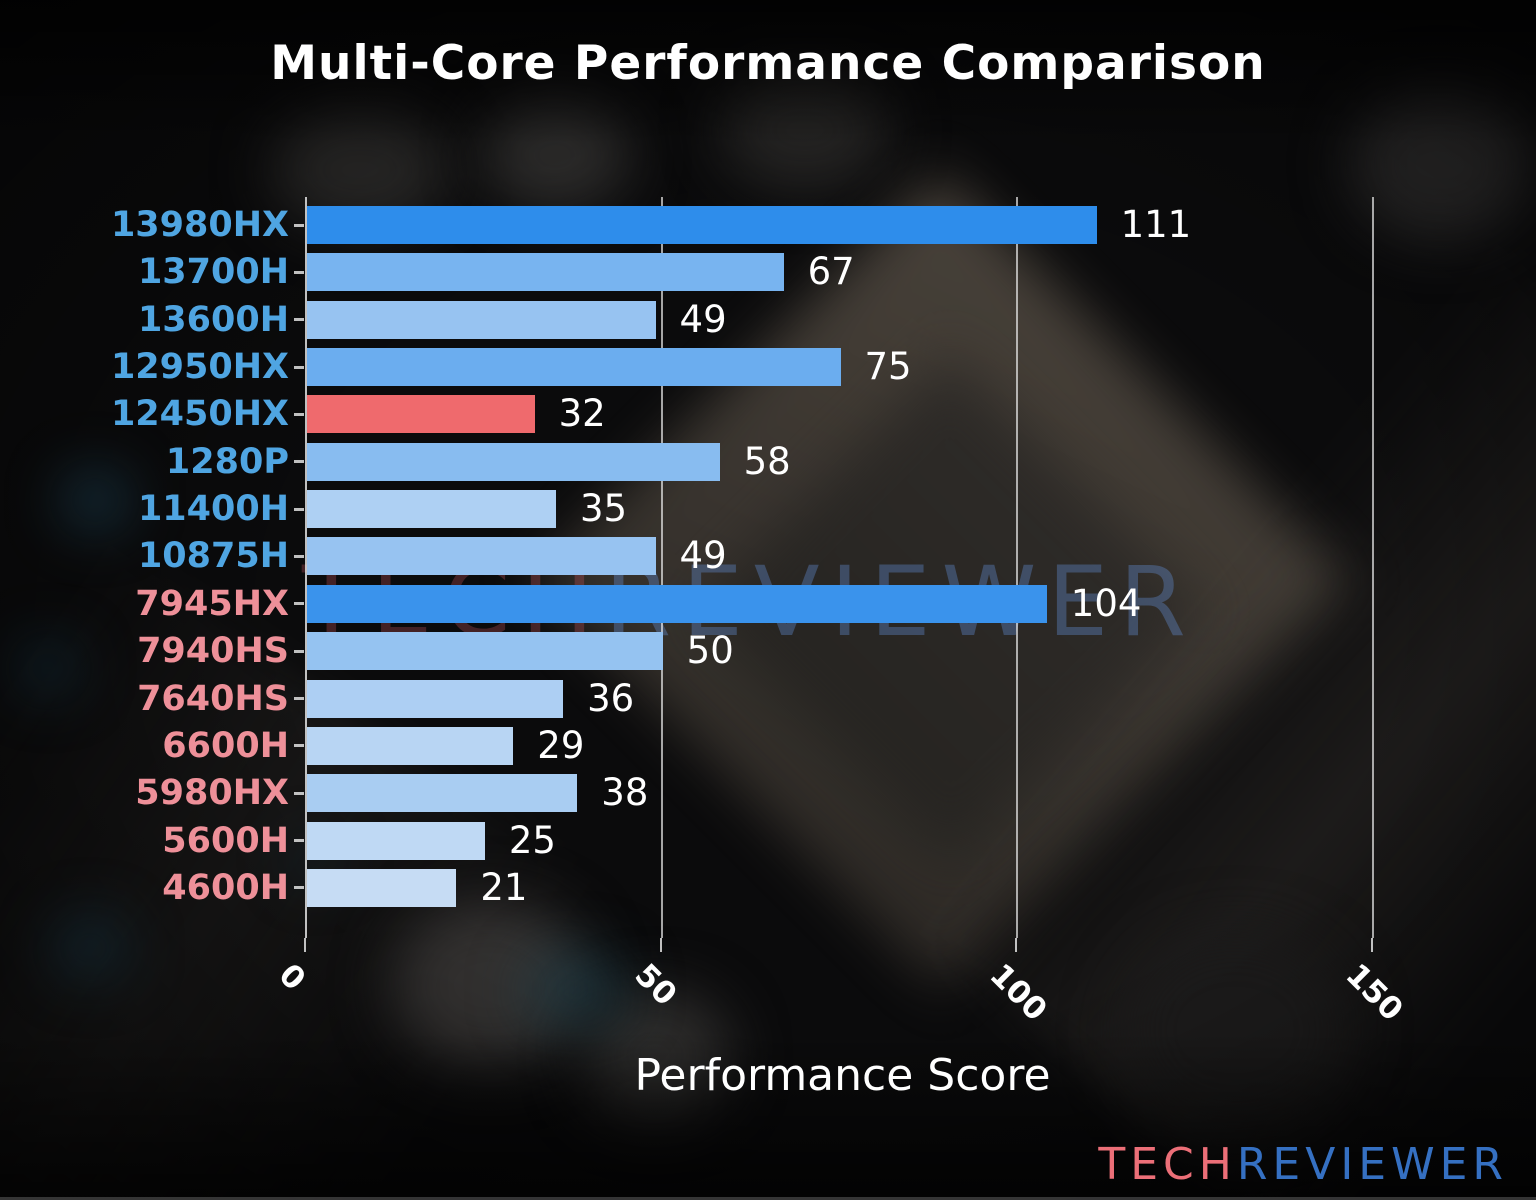  I want to click on value-label-12450HX: 32, so click(582, 414).